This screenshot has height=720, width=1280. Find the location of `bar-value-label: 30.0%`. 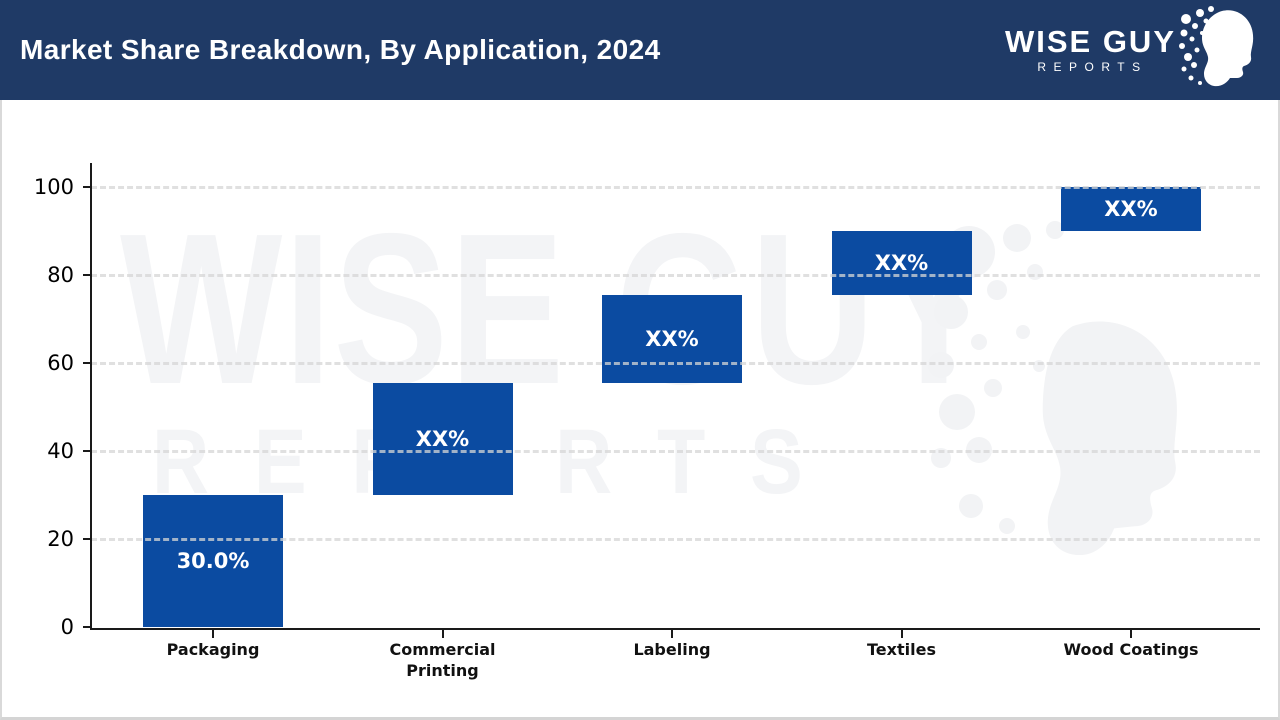

bar-value-label: 30.0% is located at coordinates (213, 561).